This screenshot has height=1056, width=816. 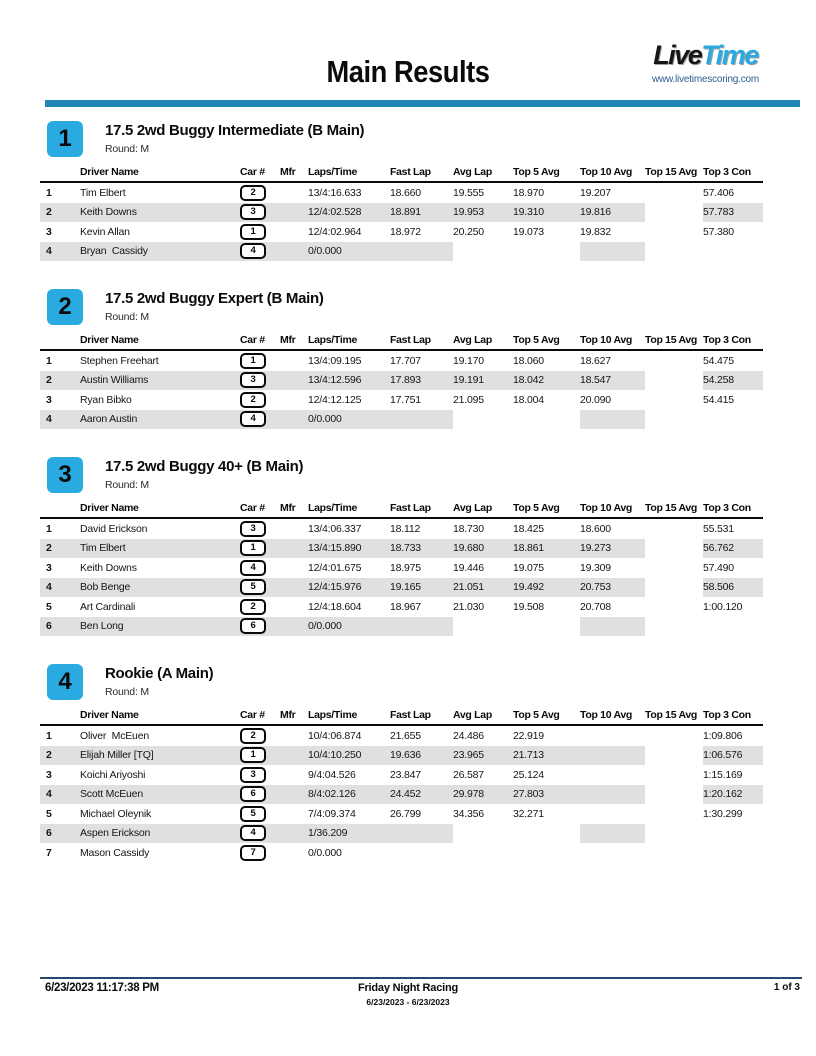 What do you see at coordinates (733, 626) in the screenshot?
I see `cell-top3` at bounding box center [733, 626].